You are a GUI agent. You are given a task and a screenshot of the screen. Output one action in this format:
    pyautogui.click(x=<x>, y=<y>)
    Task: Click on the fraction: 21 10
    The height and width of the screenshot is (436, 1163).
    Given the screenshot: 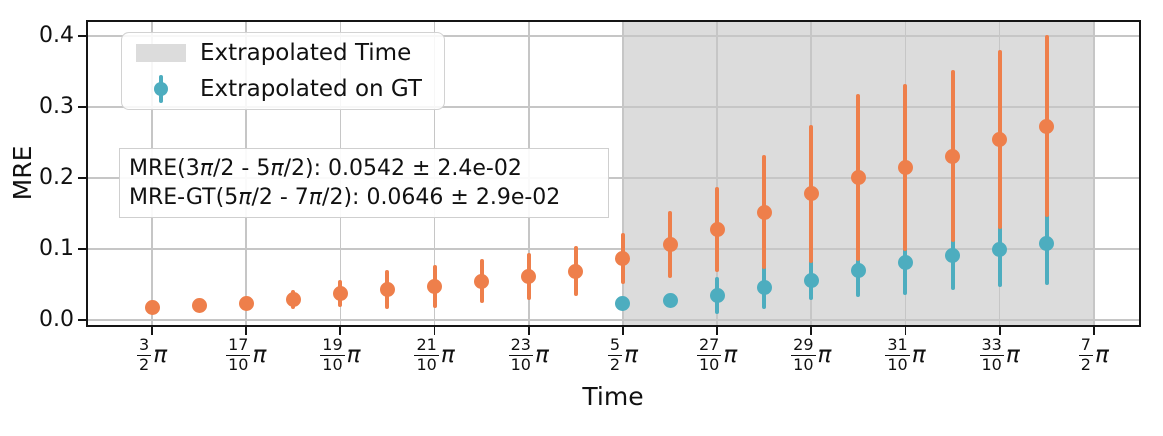 What is the action you would take?
    pyautogui.click(x=426, y=354)
    